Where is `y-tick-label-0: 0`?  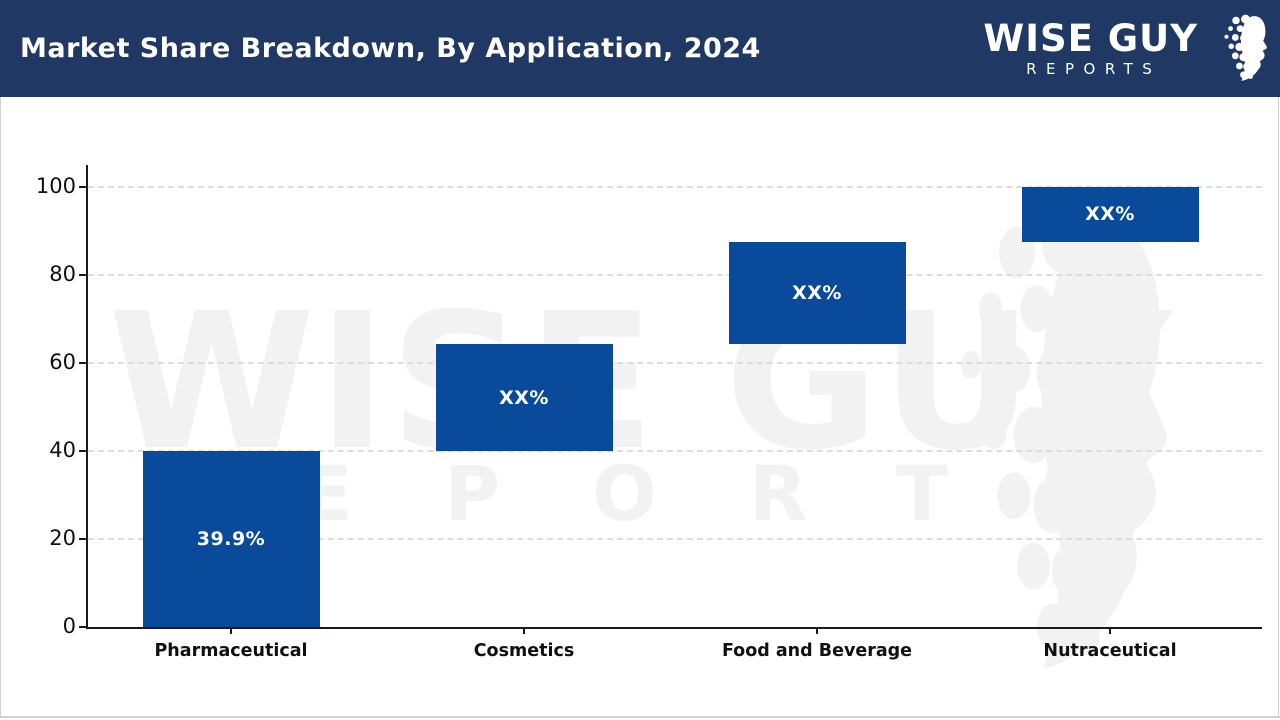
y-tick-label-0: 0 is located at coordinates (69, 626).